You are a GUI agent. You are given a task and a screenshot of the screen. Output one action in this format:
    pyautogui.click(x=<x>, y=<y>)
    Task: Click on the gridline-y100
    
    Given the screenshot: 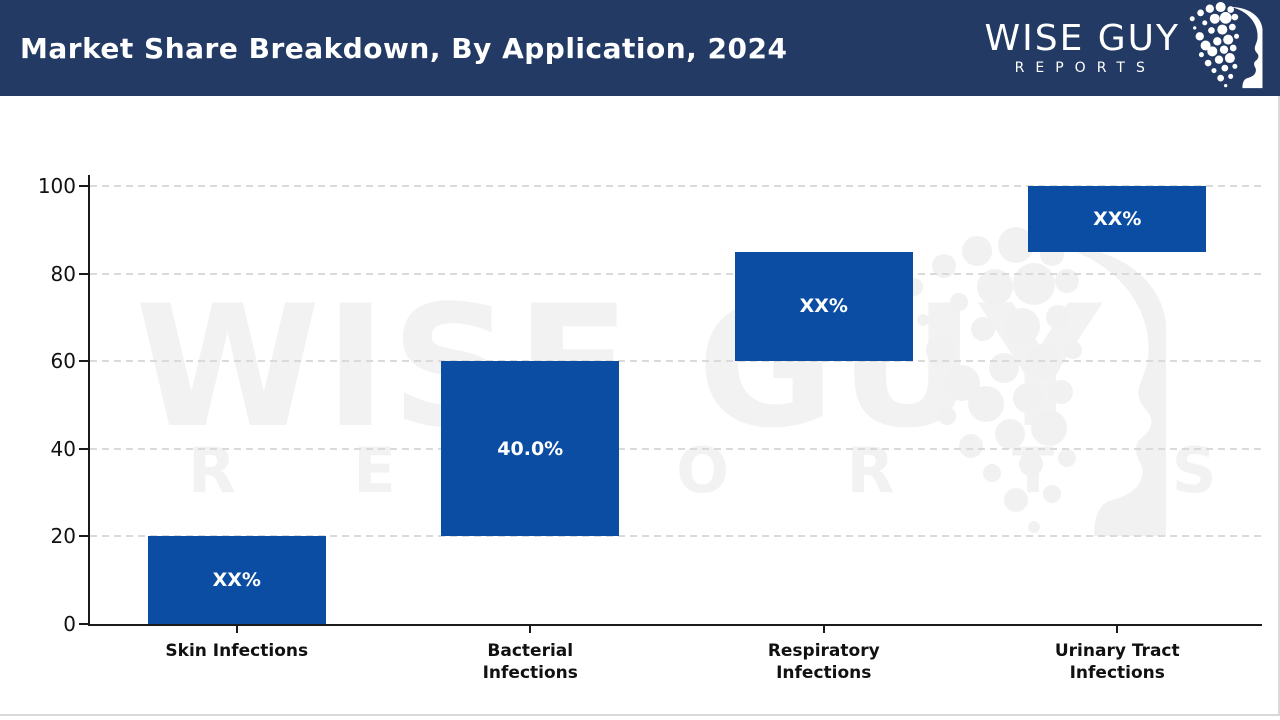 What is the action you would take?
    pyautogui.click(x=676, y=186)
    